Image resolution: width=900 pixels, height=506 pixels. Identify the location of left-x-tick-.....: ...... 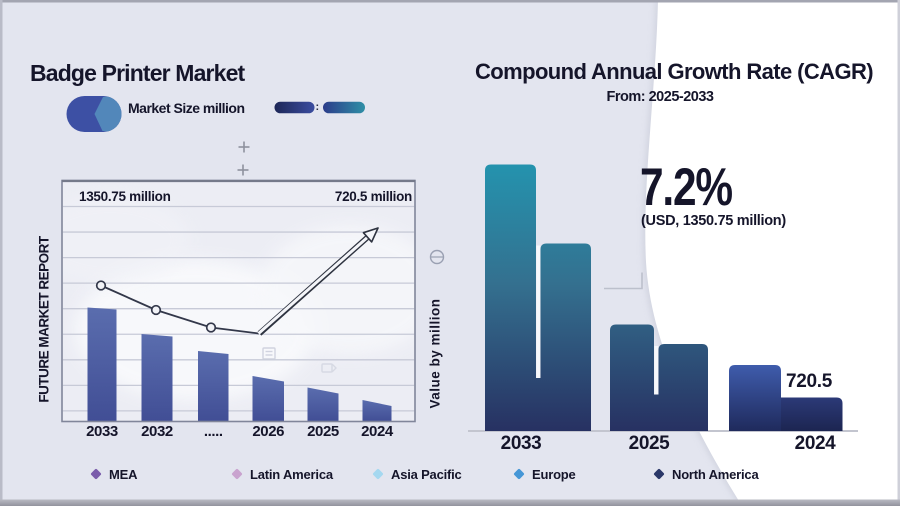
(213, 431).